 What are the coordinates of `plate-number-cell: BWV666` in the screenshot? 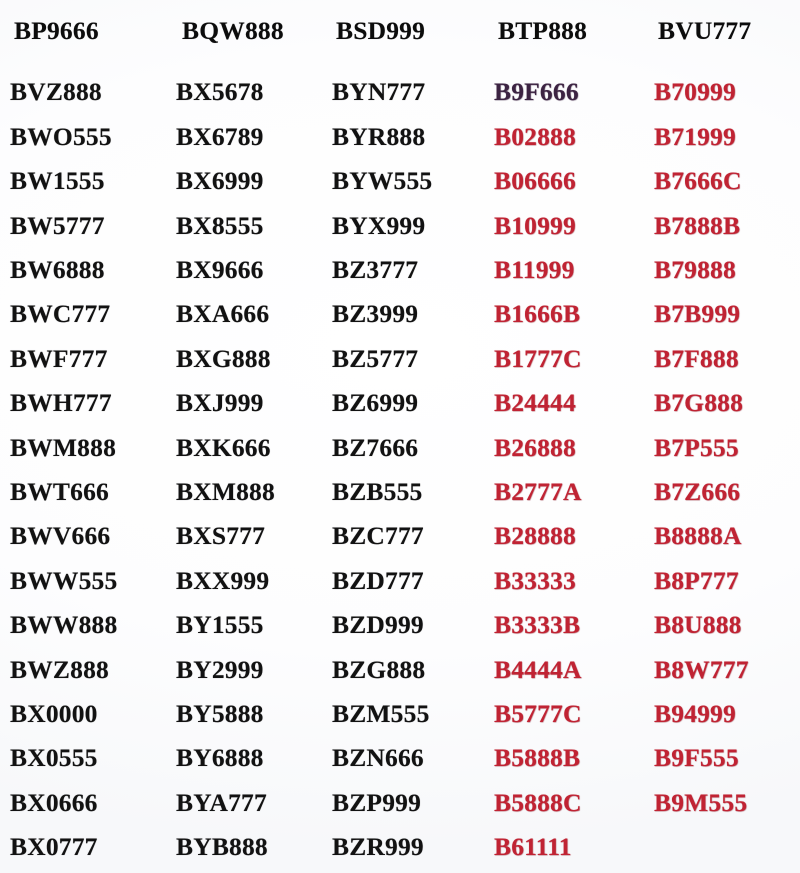 It's located at (60, 536).